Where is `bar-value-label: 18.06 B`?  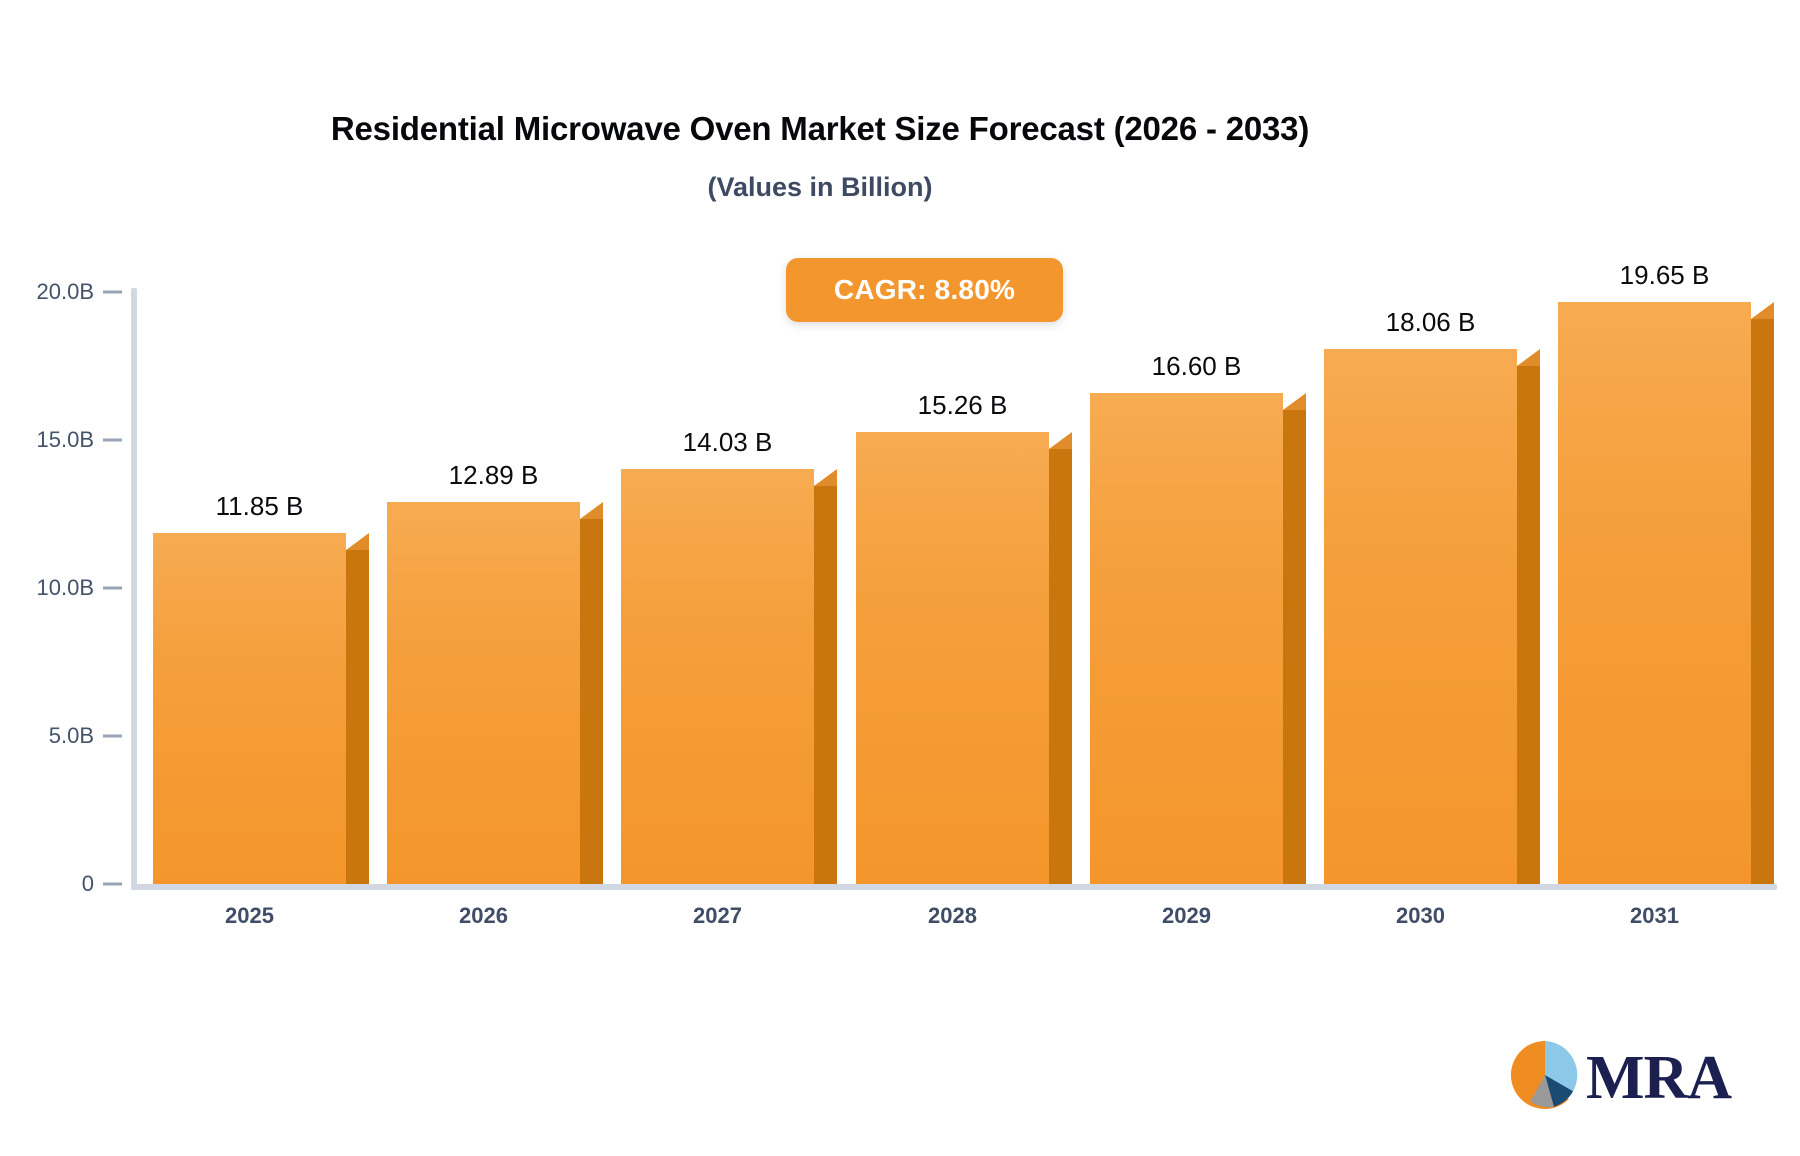 bar-value-label: 18.06 B is located at coordinates (1430, 322).